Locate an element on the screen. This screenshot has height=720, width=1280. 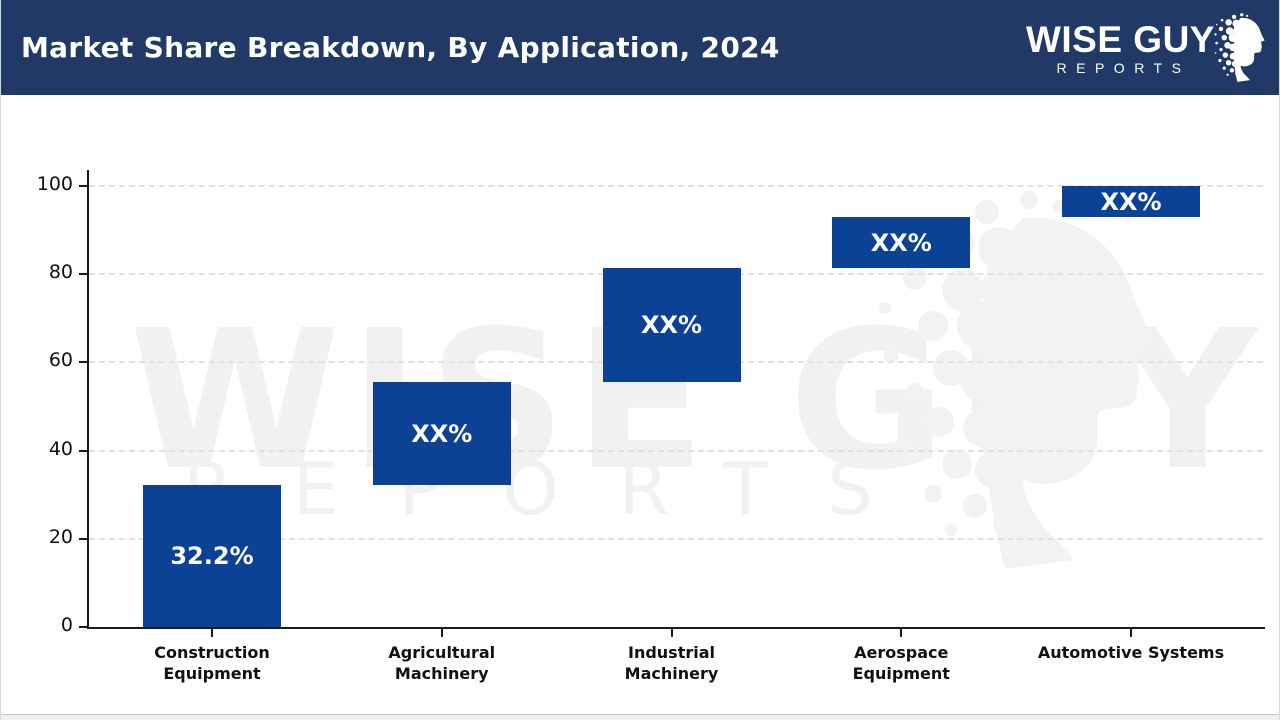
y-tick-label: 100 is located at coordinates (54, 184).